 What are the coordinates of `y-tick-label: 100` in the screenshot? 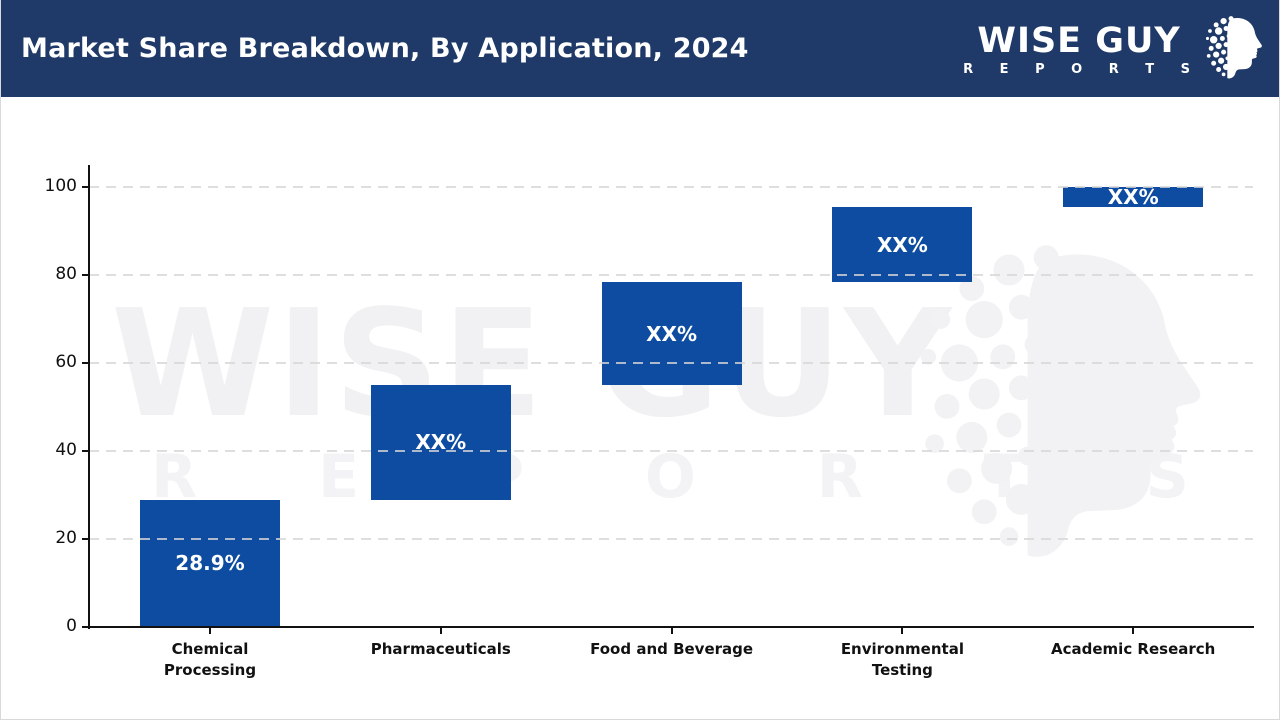 It's located at (60, 186).